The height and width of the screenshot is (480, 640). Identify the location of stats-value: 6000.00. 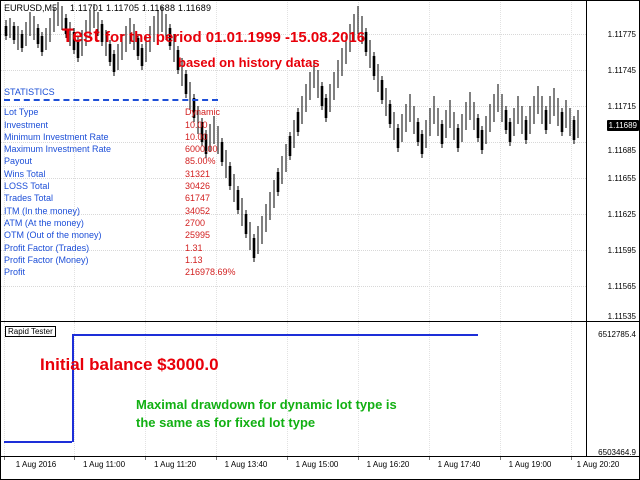
(201, 149).